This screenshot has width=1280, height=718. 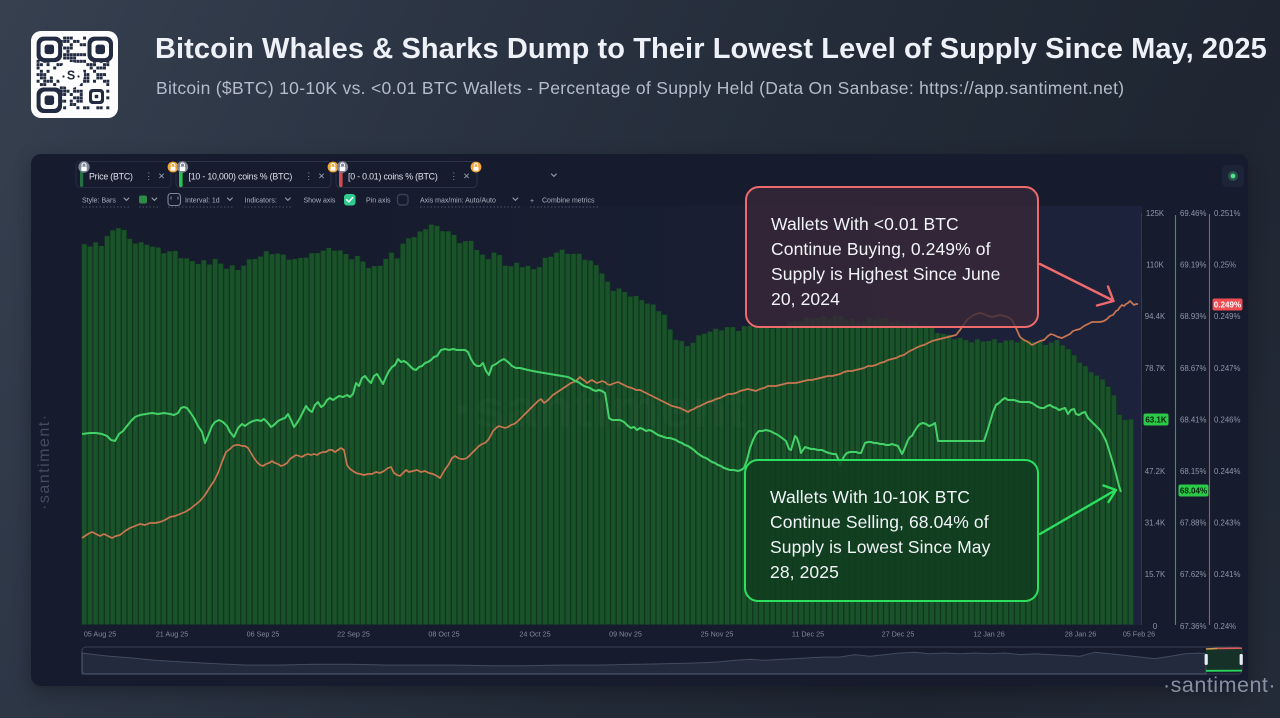 I want to click on svg-text: 0.244%, so click(x=1227, y=471).